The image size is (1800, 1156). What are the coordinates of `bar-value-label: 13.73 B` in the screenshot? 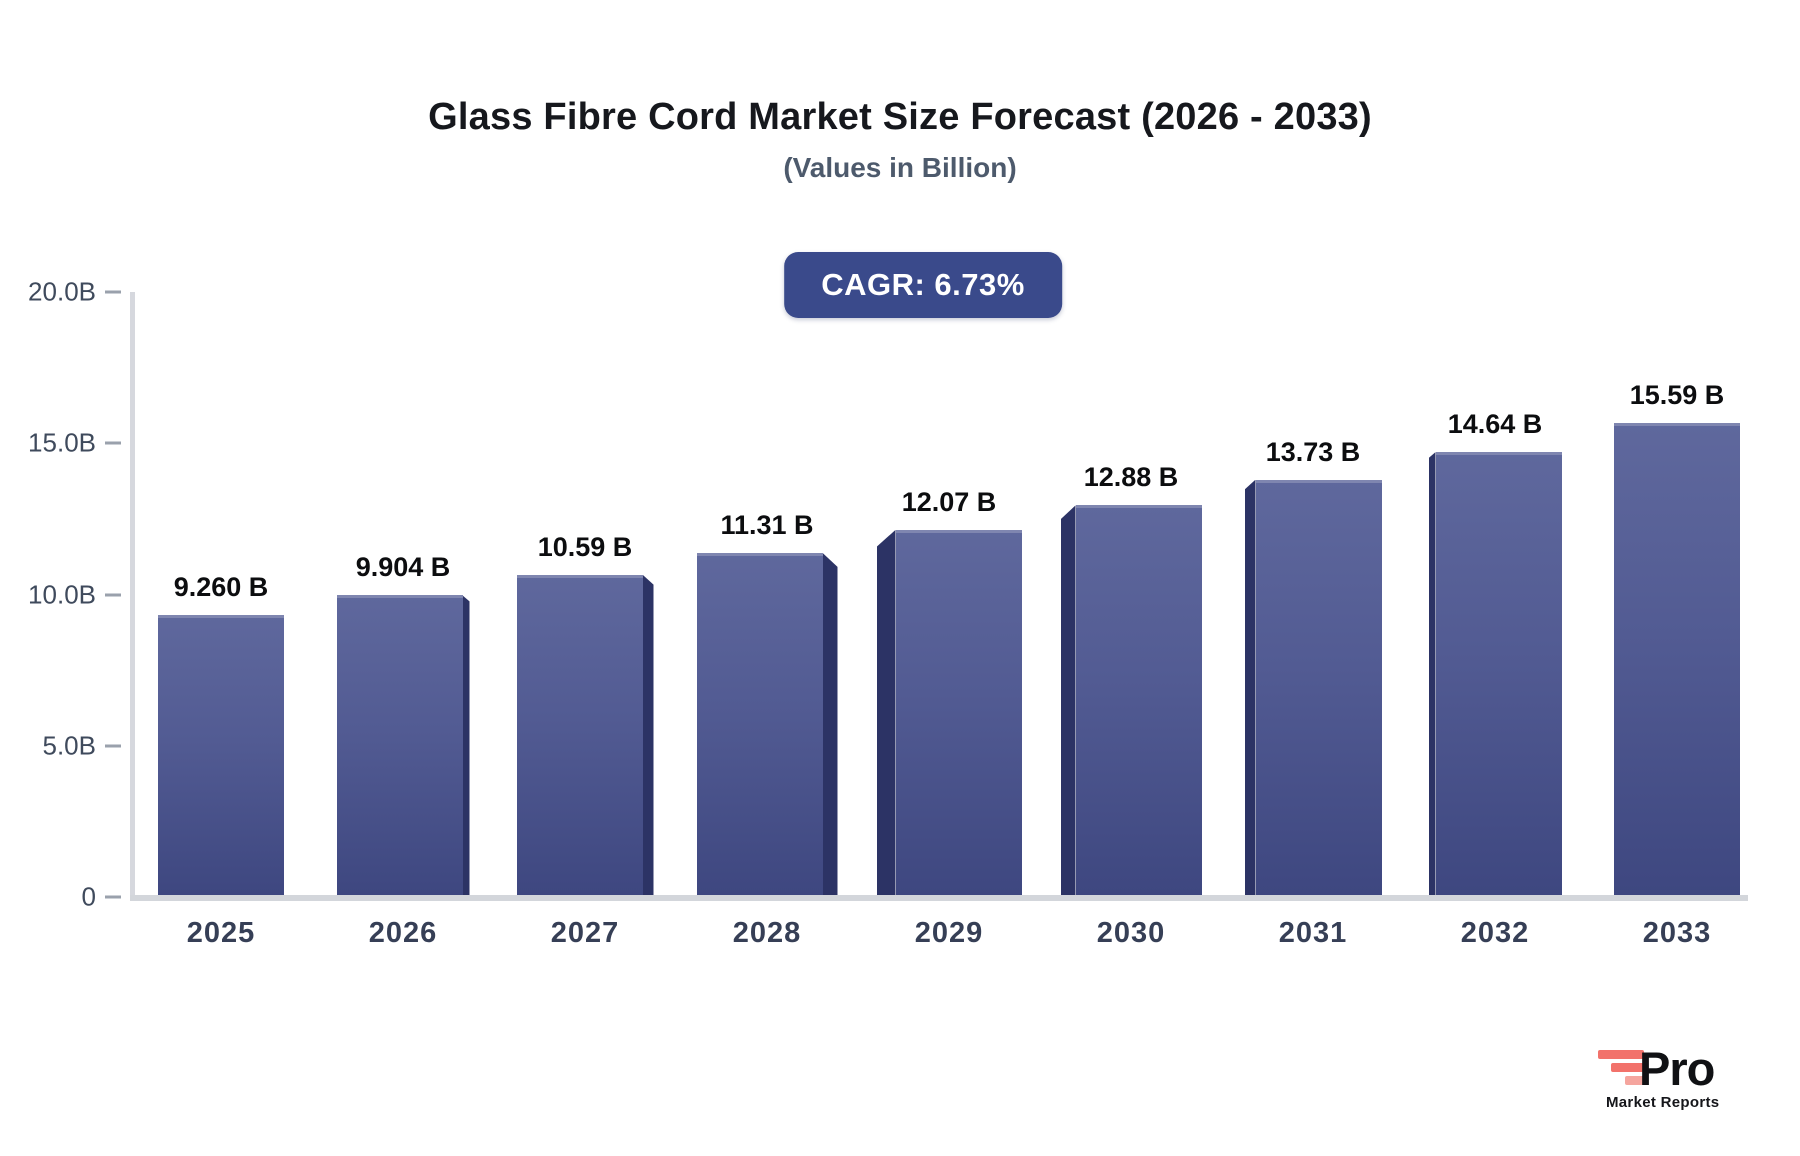 It's located at (1313, 451).